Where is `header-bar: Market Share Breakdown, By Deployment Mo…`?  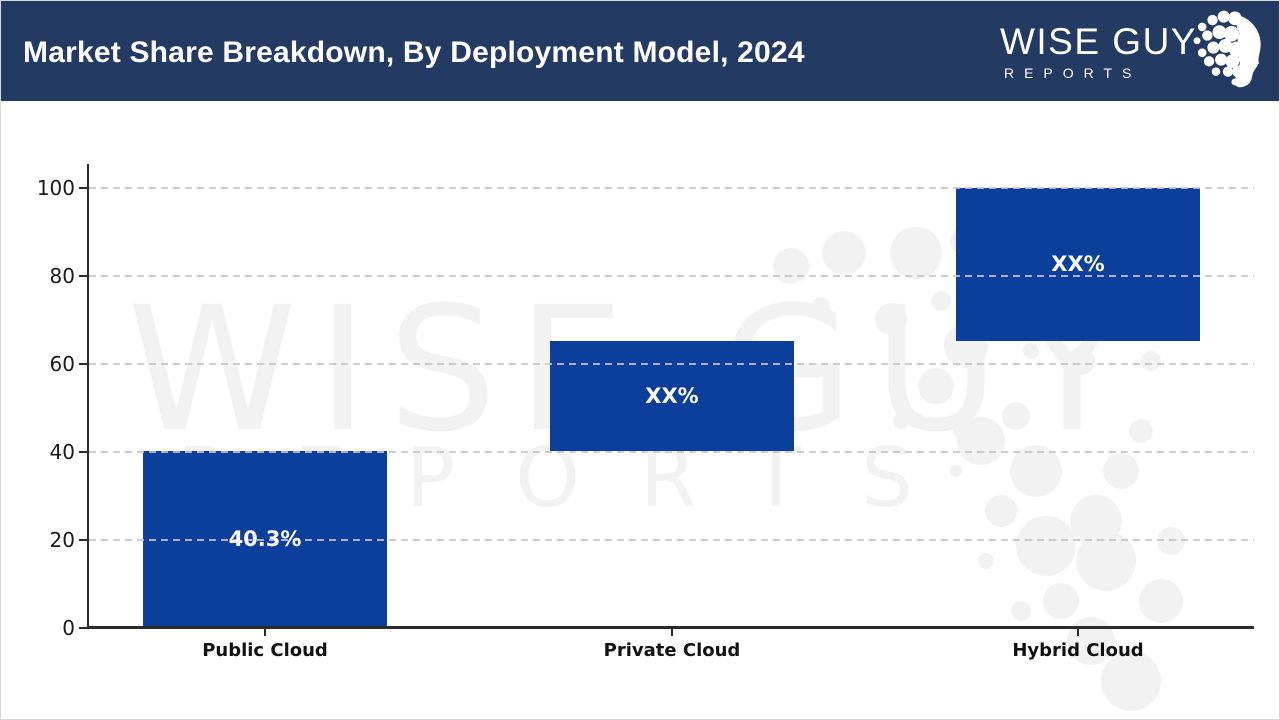
header-bar: Market Share Breakdown, By Deployment Mo… is located at coordinates (640, 51).